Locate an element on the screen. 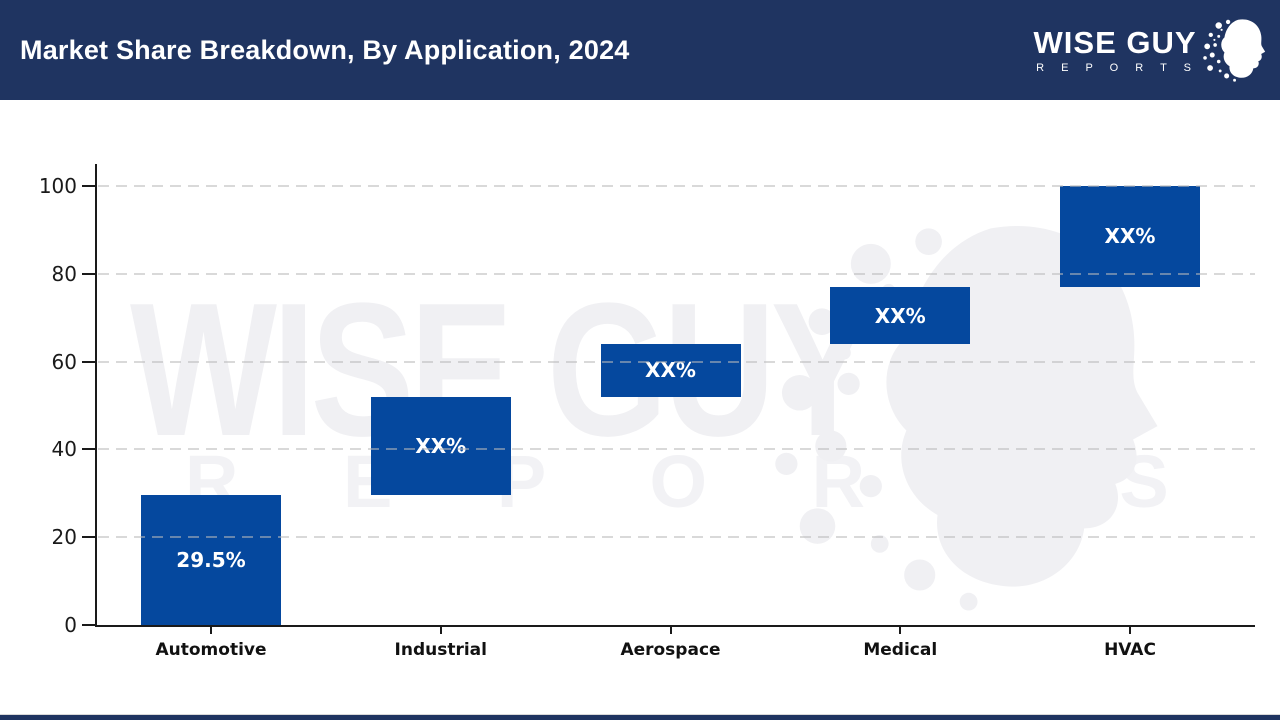 This screenshot has width=1280, height=720. bar-value-label: 29.5% is located at coordinates (211, 560).